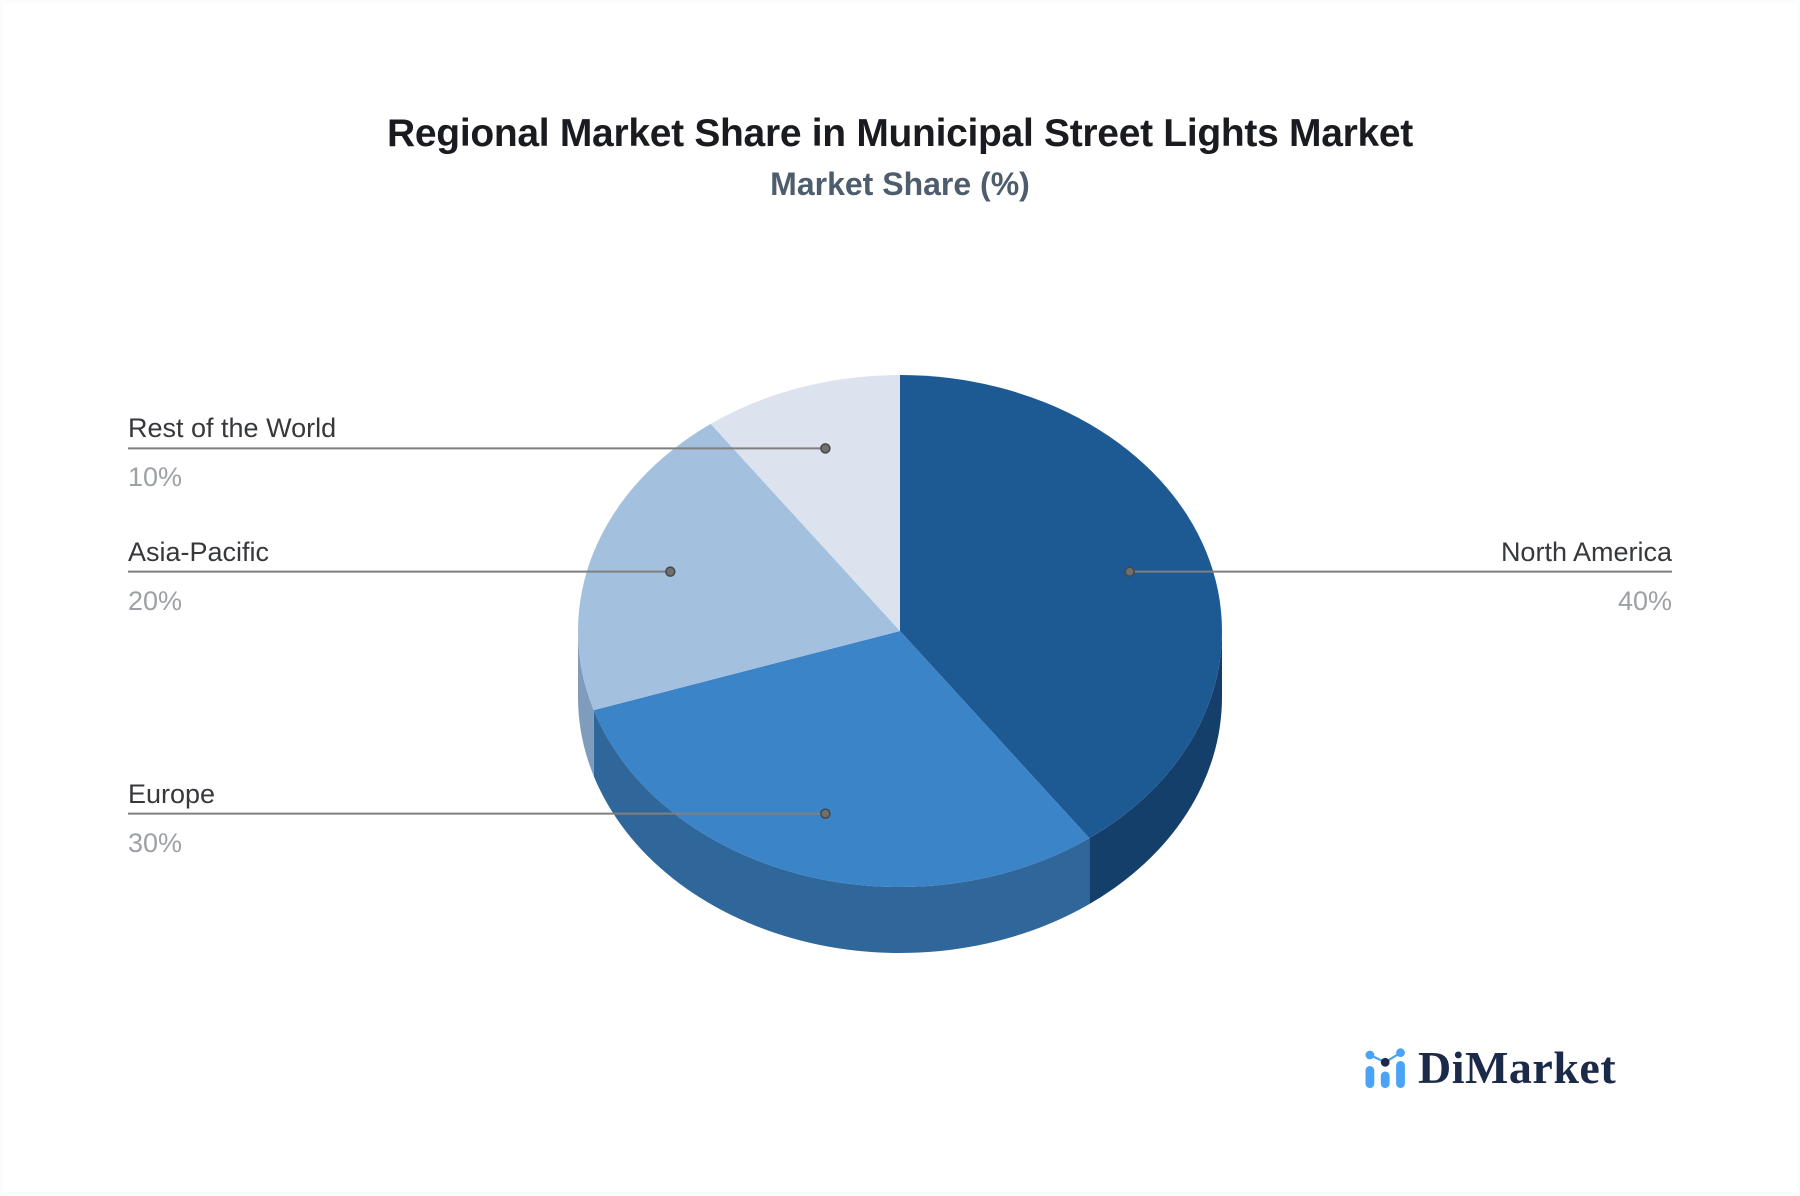  I want to click on slice-label: Asia-Pacific, so click(199, 551).